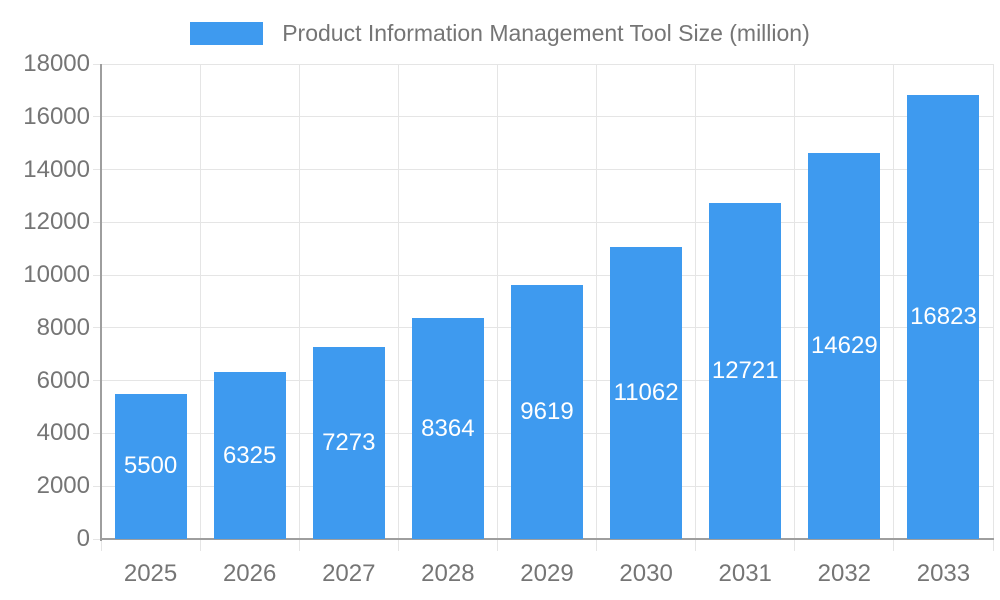 Image resolution: width=1000 pixels, height=600 pixels. What do you see at coordinates (150, 573) in the screenshot?
I see `x-axis-label: 2025` at bounding box center [150, 573].